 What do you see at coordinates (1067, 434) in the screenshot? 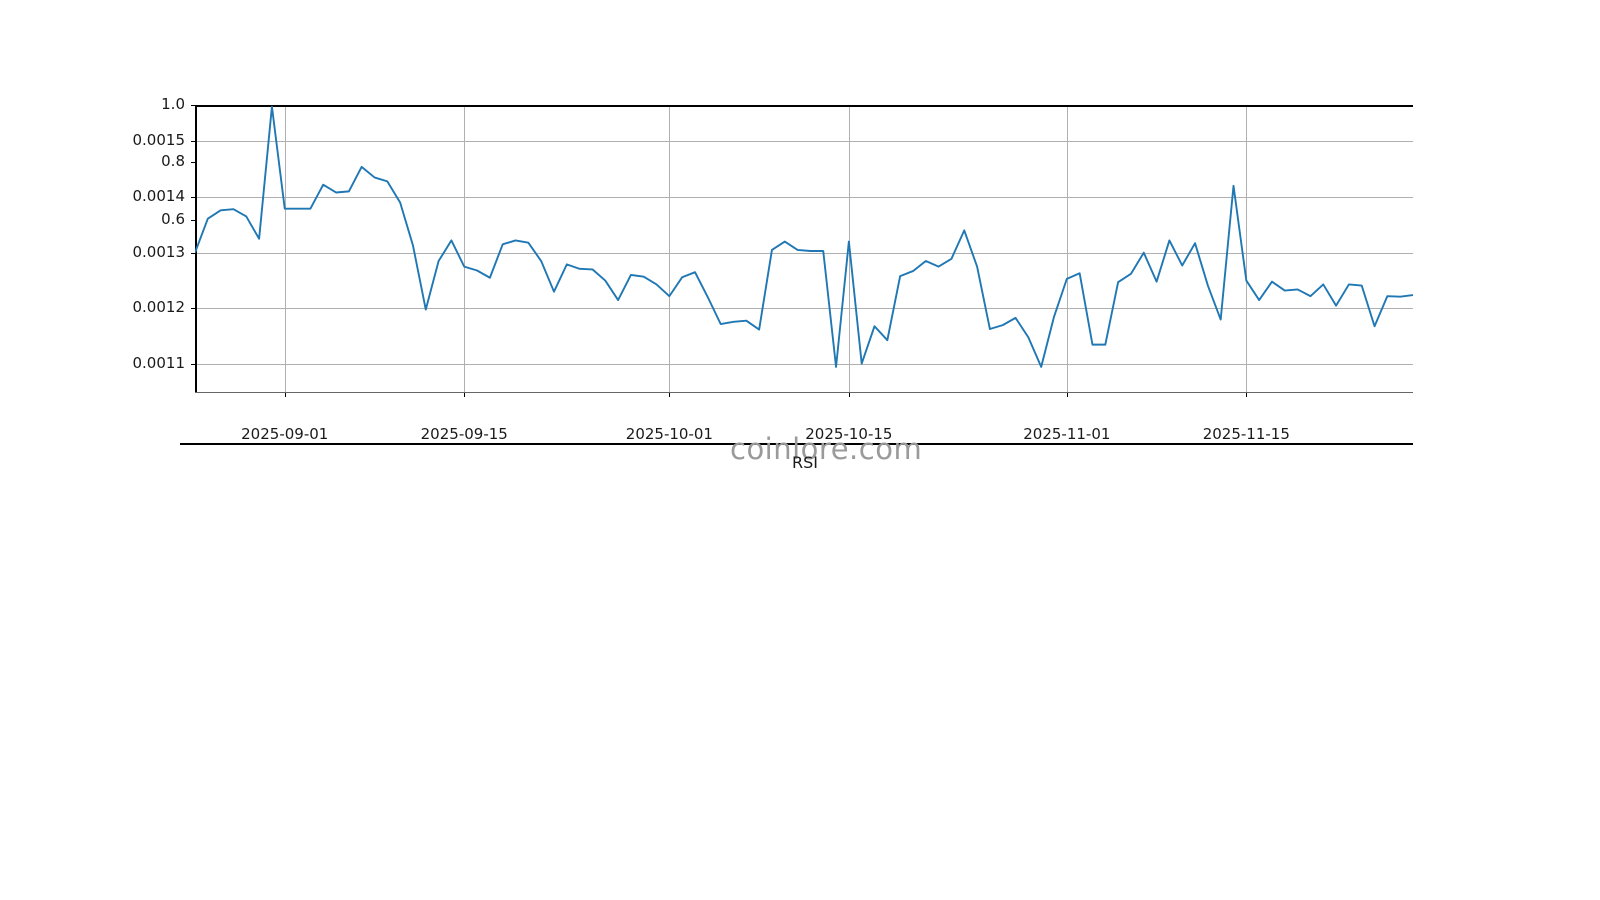
I see `price-xtick-label: 2025-11-01` at bounding box center [1067, 434].